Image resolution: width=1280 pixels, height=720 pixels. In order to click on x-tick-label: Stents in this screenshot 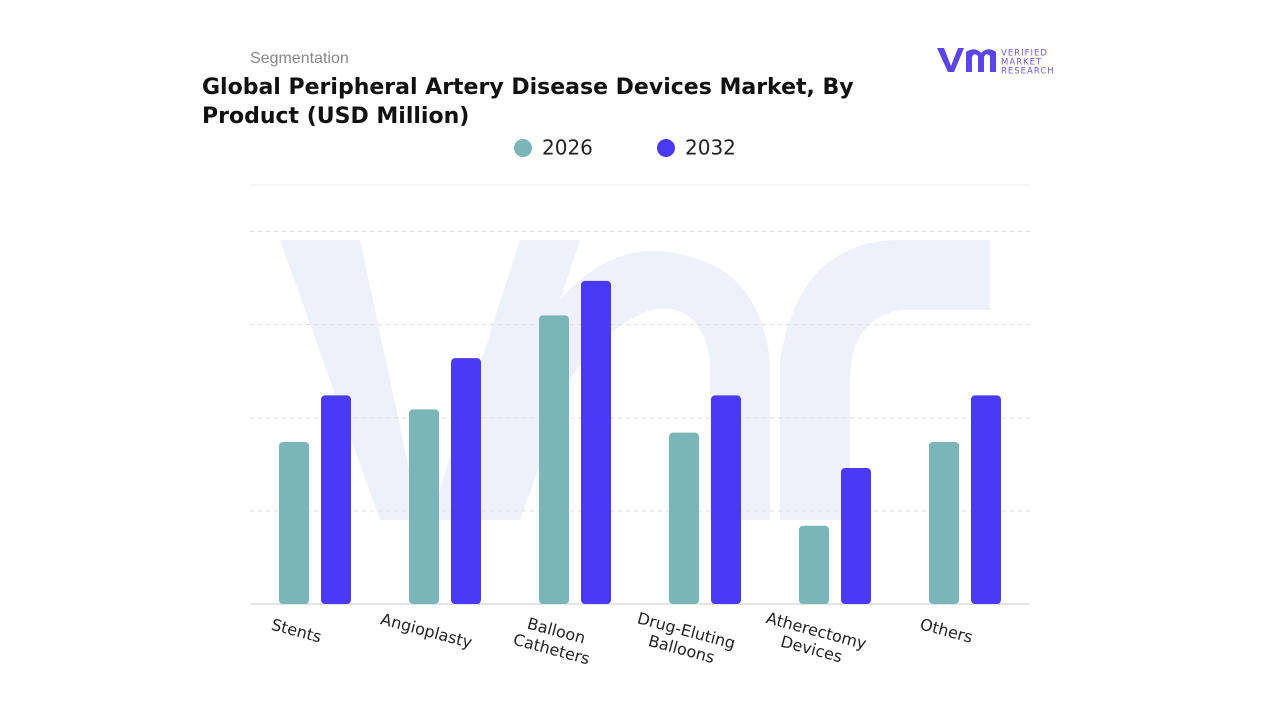, I will do `click(296, 631)`.